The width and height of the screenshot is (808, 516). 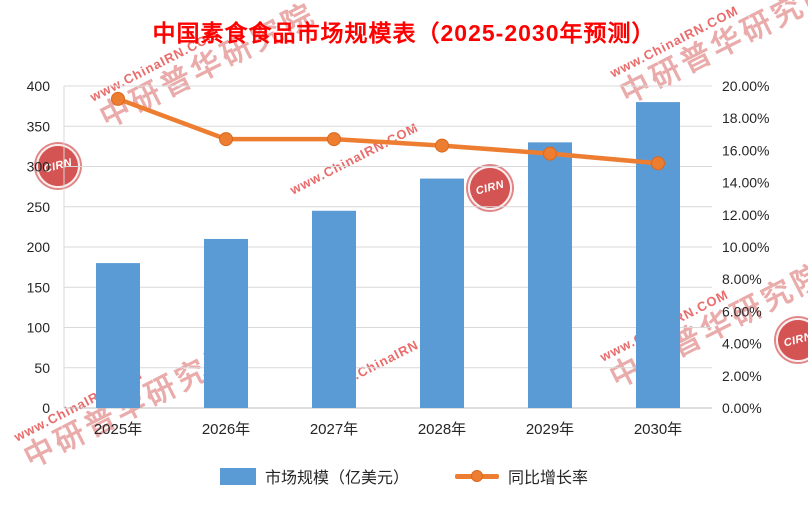 What do you see at coordinates (658, 429) in the screenshot?
I see `x-axis-label: 2030年` at bounding box center [658, 429].